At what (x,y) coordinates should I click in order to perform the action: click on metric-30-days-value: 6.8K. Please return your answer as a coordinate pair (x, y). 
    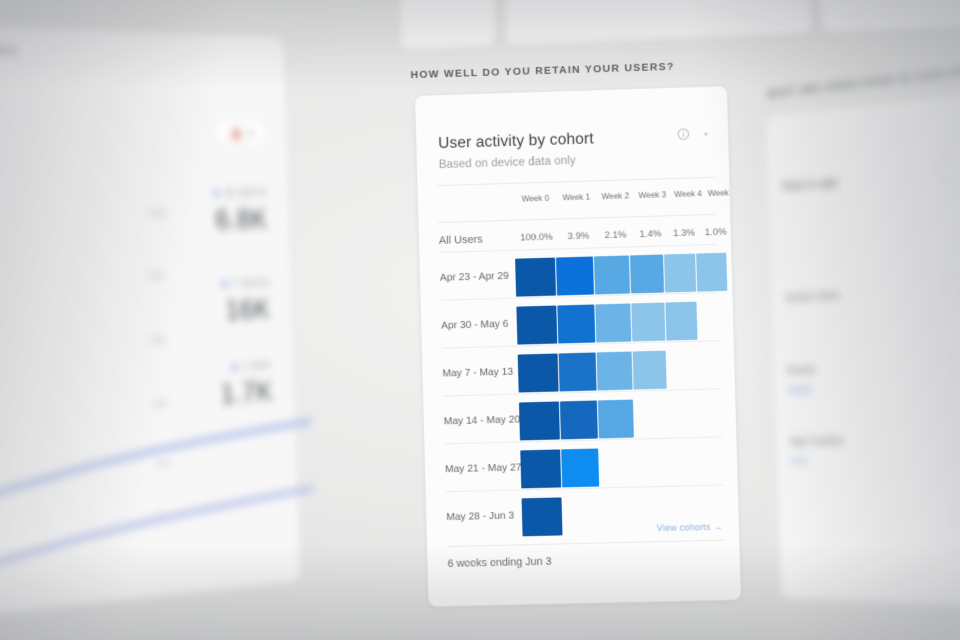
    Looking at the image, I should click on (241, 220).